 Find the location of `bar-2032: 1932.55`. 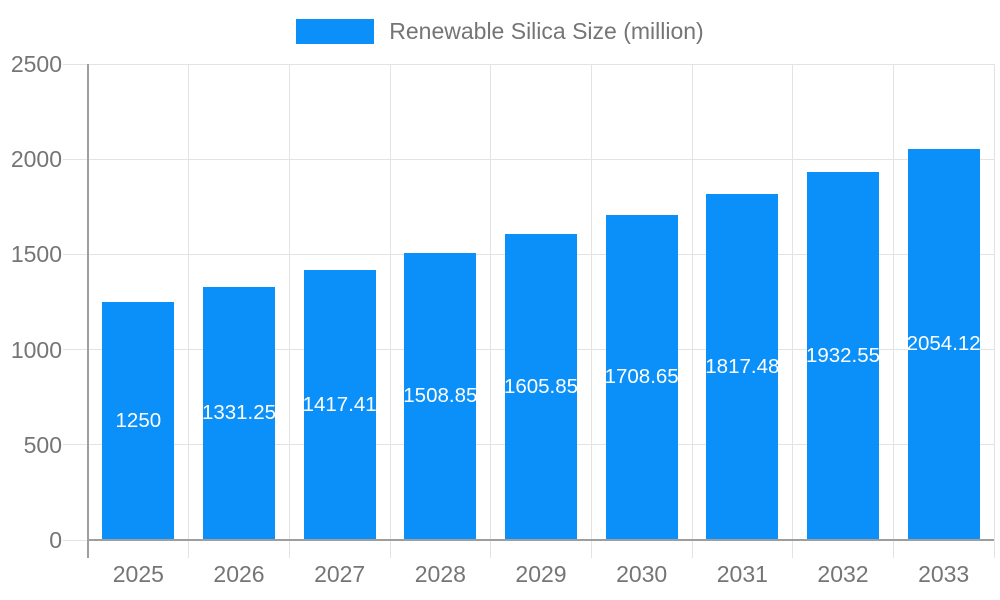

bar-2032: 1932.55 is located at coordinates (843, 356).